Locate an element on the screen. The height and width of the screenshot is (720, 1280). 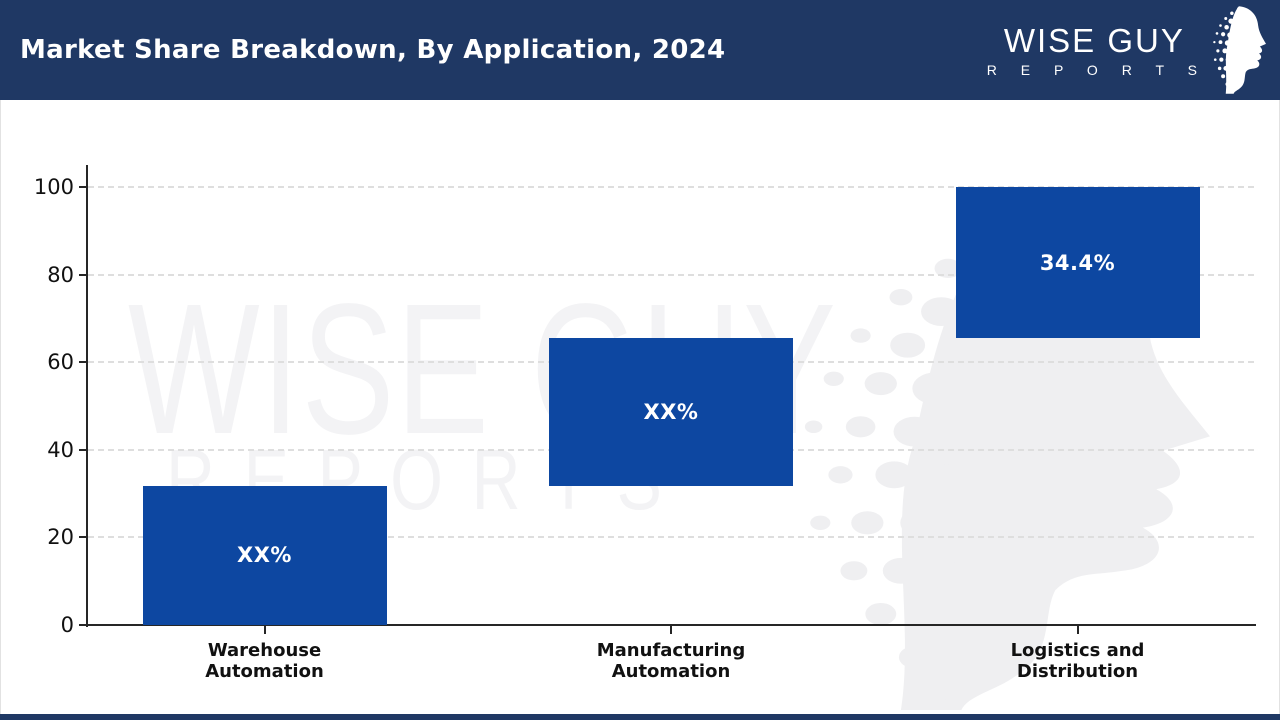
brand-logo-text: WISE GUY R E P O R T S is located at coordinates (1094, 50).